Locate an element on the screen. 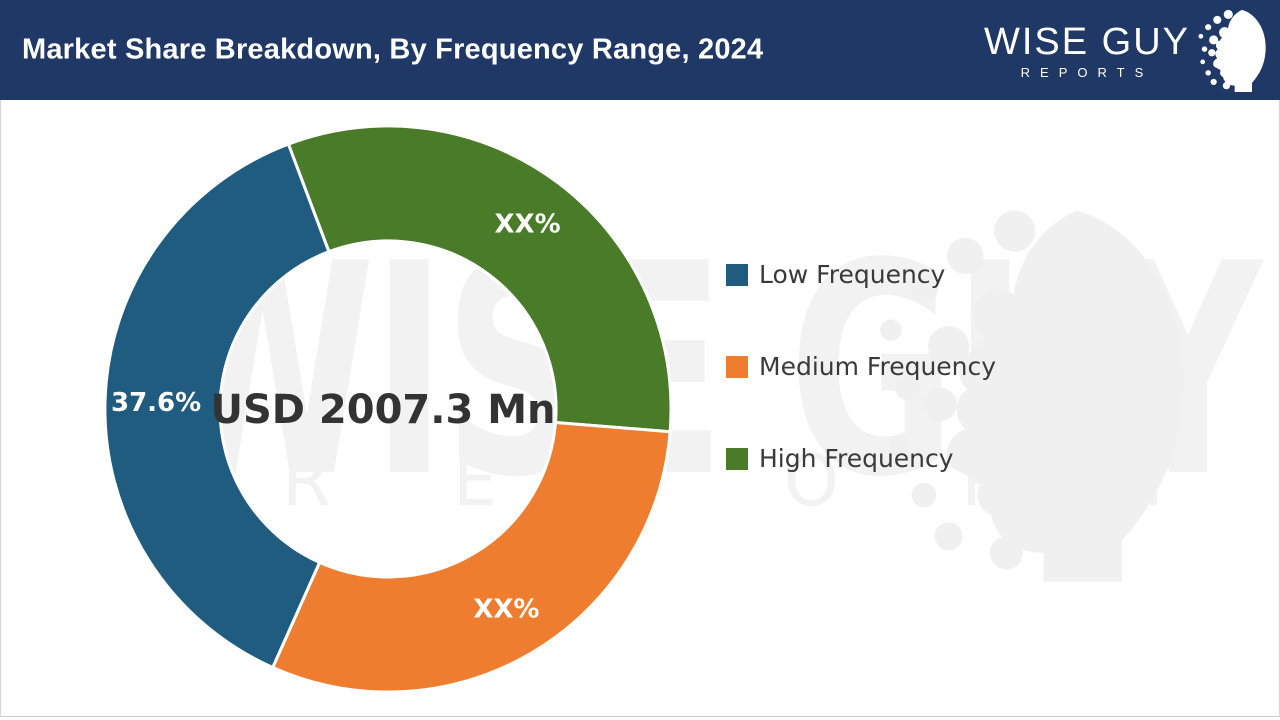 The width and height of the screenshot is (1280, 720). brand-logo: WISE GUY REPORTS is located at coordinates (1126, 50).